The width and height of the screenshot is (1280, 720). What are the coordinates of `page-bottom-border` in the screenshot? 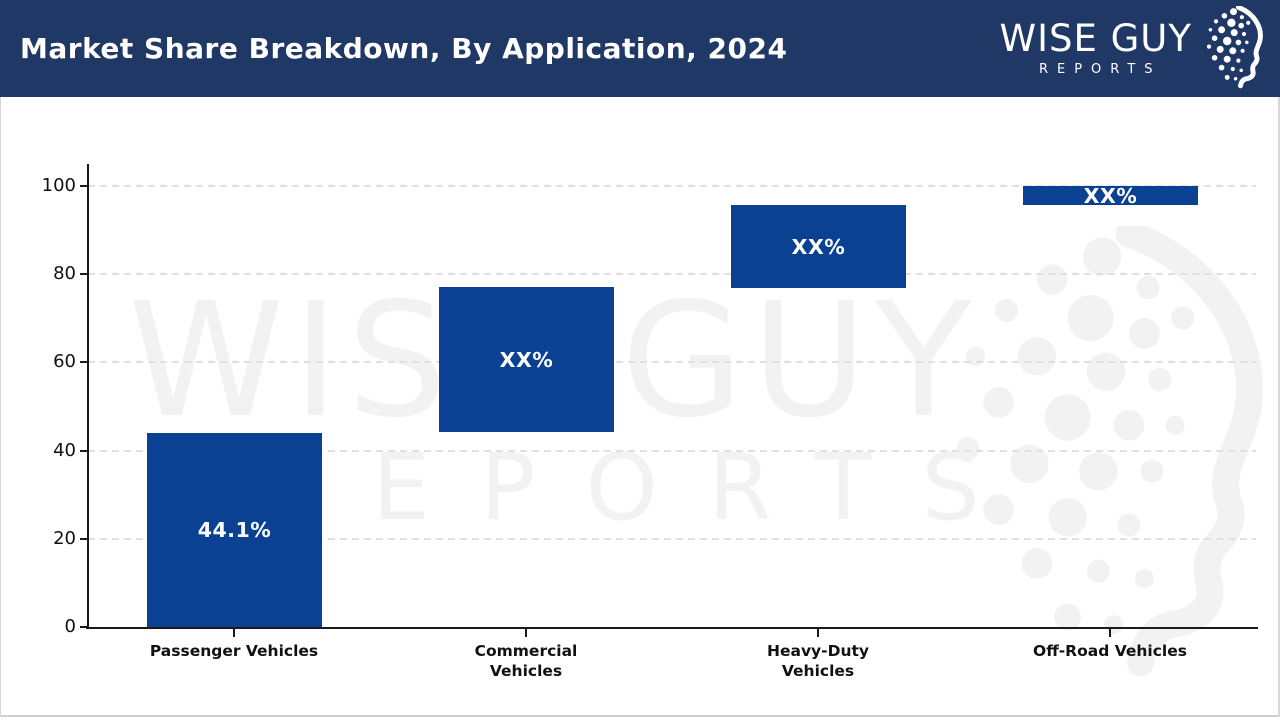 It's located at (640, 716).